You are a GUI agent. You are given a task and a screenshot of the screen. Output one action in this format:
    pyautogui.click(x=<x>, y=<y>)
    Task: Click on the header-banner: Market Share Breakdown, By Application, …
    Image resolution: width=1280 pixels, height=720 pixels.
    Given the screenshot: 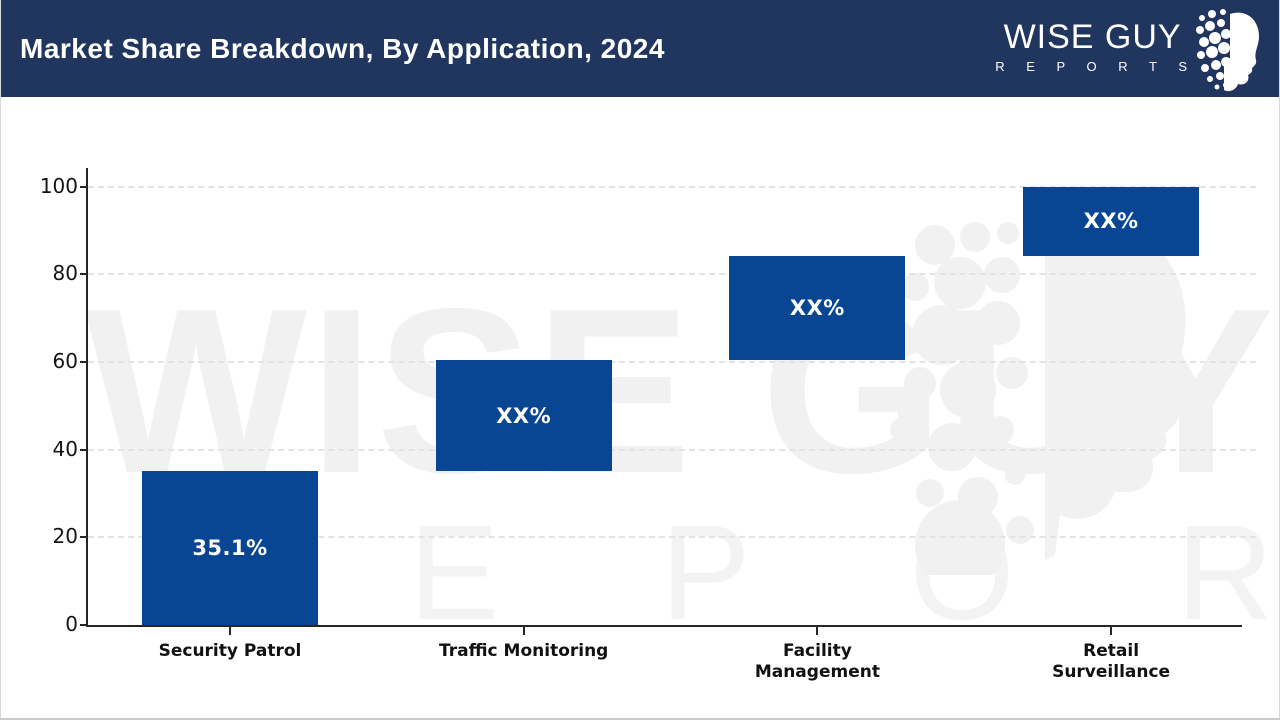 What is the action you would take?
    pyautogui.click(x=640, y=48)
    